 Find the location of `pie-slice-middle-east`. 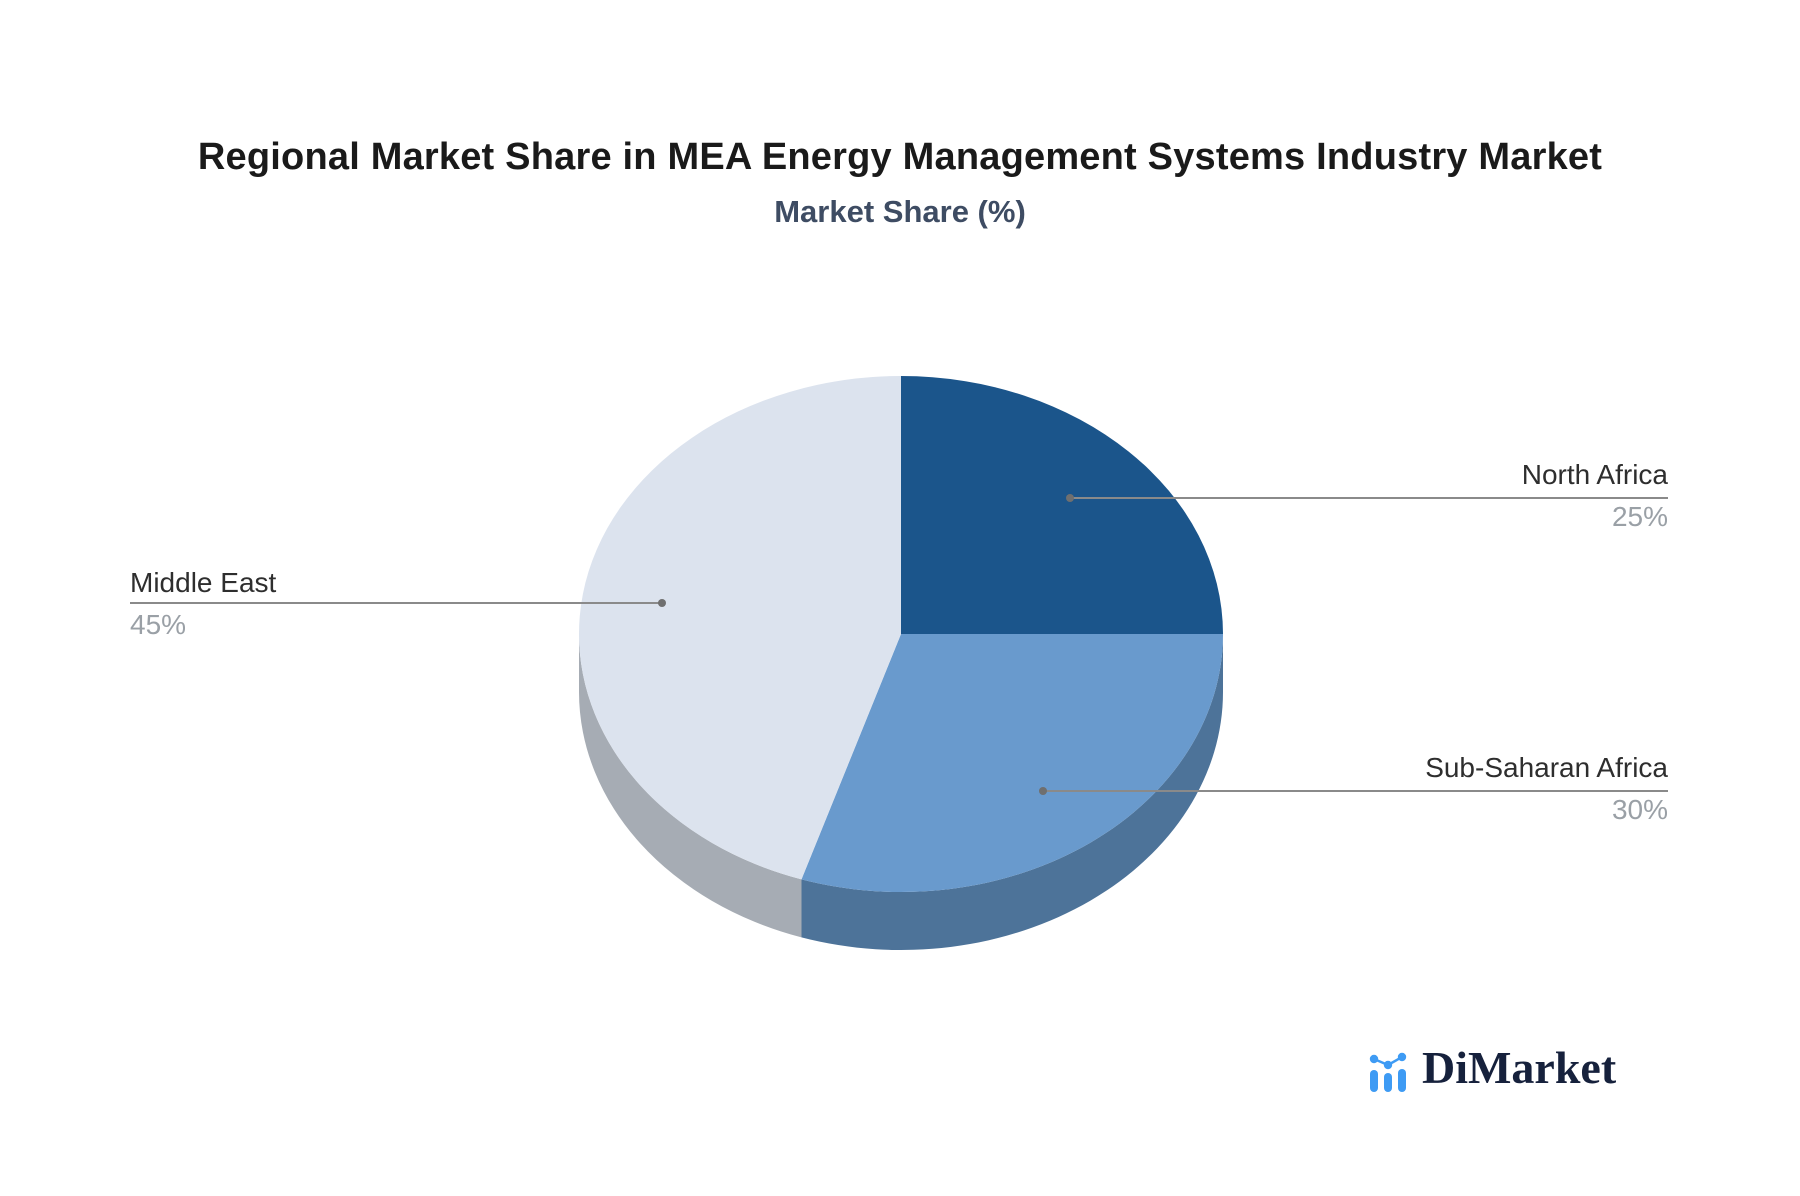

pie-slice-middle-east is located at coordinates (740, 628).